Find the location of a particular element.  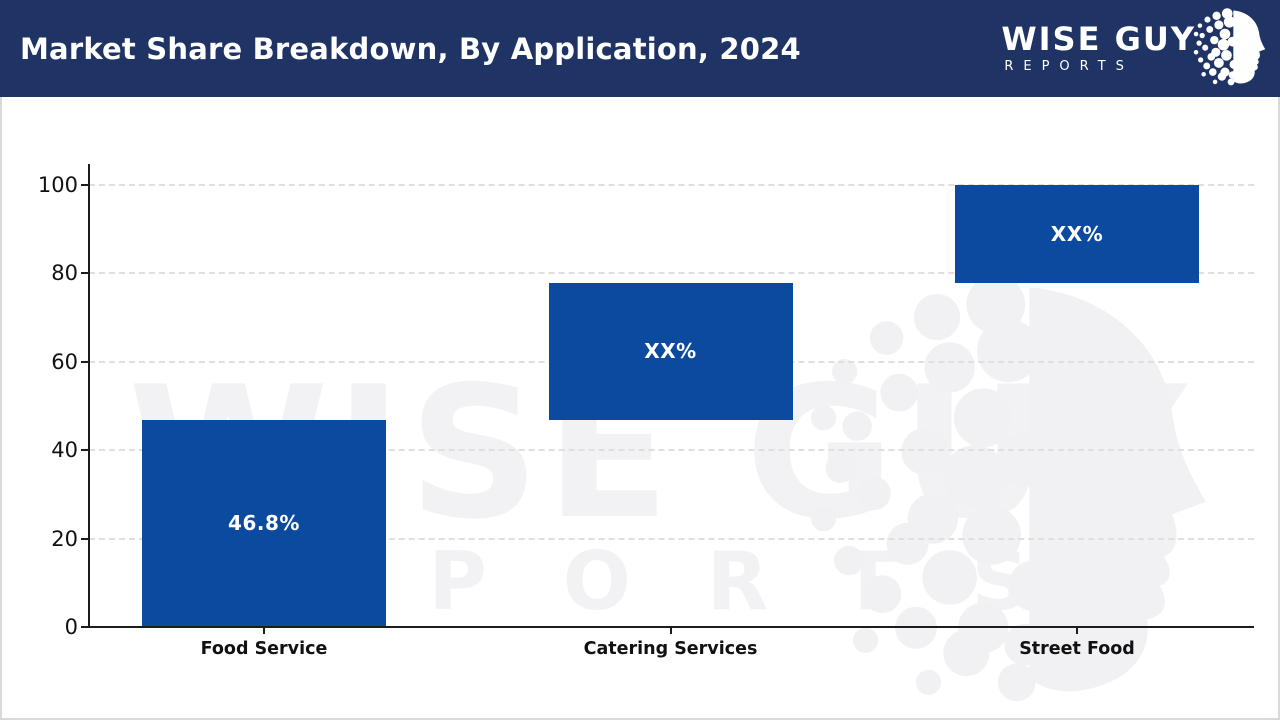

x-category-label: Street Food is located at coordinates (1077, 649).